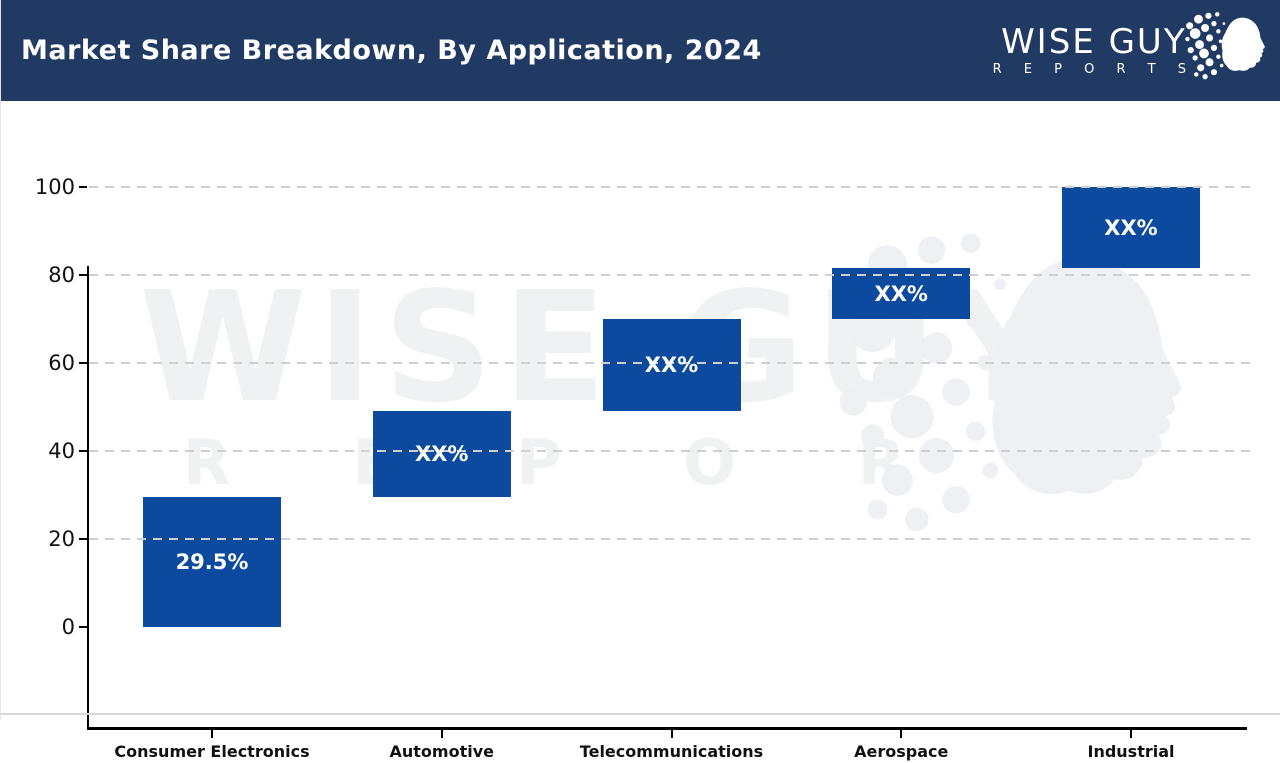 The height and width of the screenshot is (763, 1280). I want to click on y-axis-tick-label: 60, so click(61, 363).